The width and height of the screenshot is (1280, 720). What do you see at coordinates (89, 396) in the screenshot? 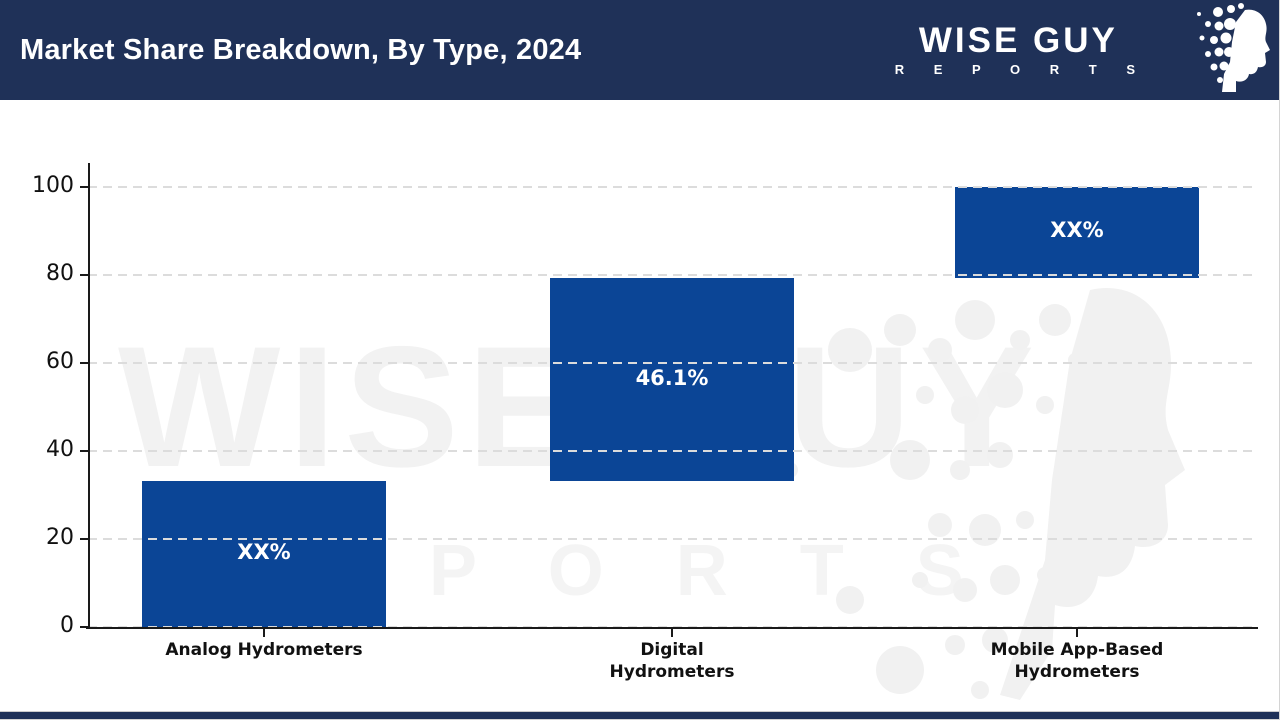
I see `y-axis-line` at bounding box center [89, 396].